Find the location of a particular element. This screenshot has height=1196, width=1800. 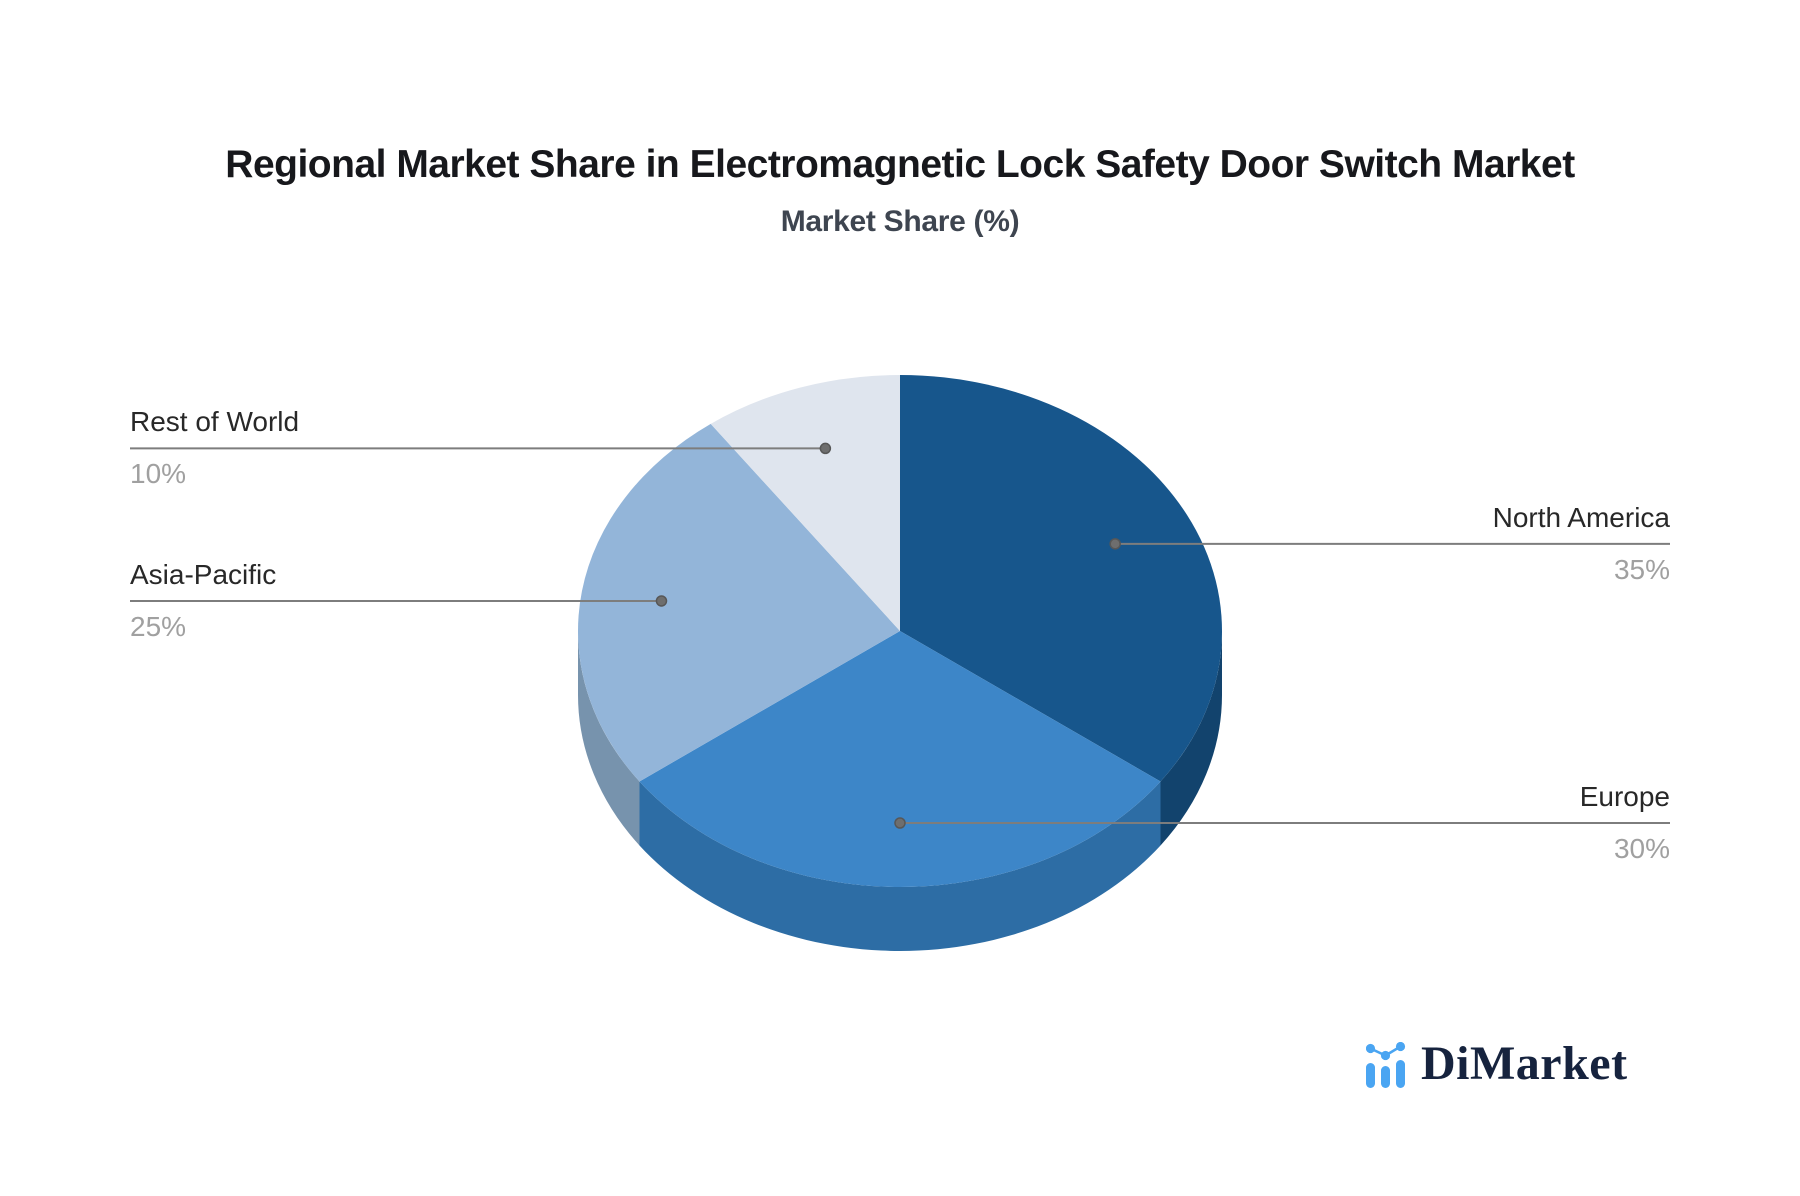

slice-percent-north-america: 35% is located at coordinates (1641, 569).